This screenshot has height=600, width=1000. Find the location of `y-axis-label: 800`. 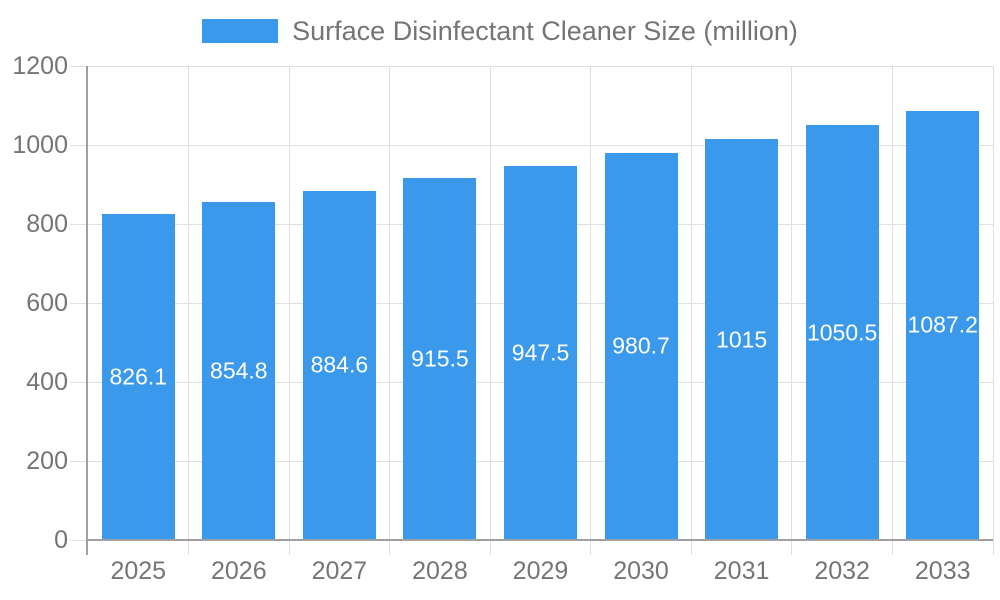

y-axis-label: 800 is located at coordinates (47, 224).